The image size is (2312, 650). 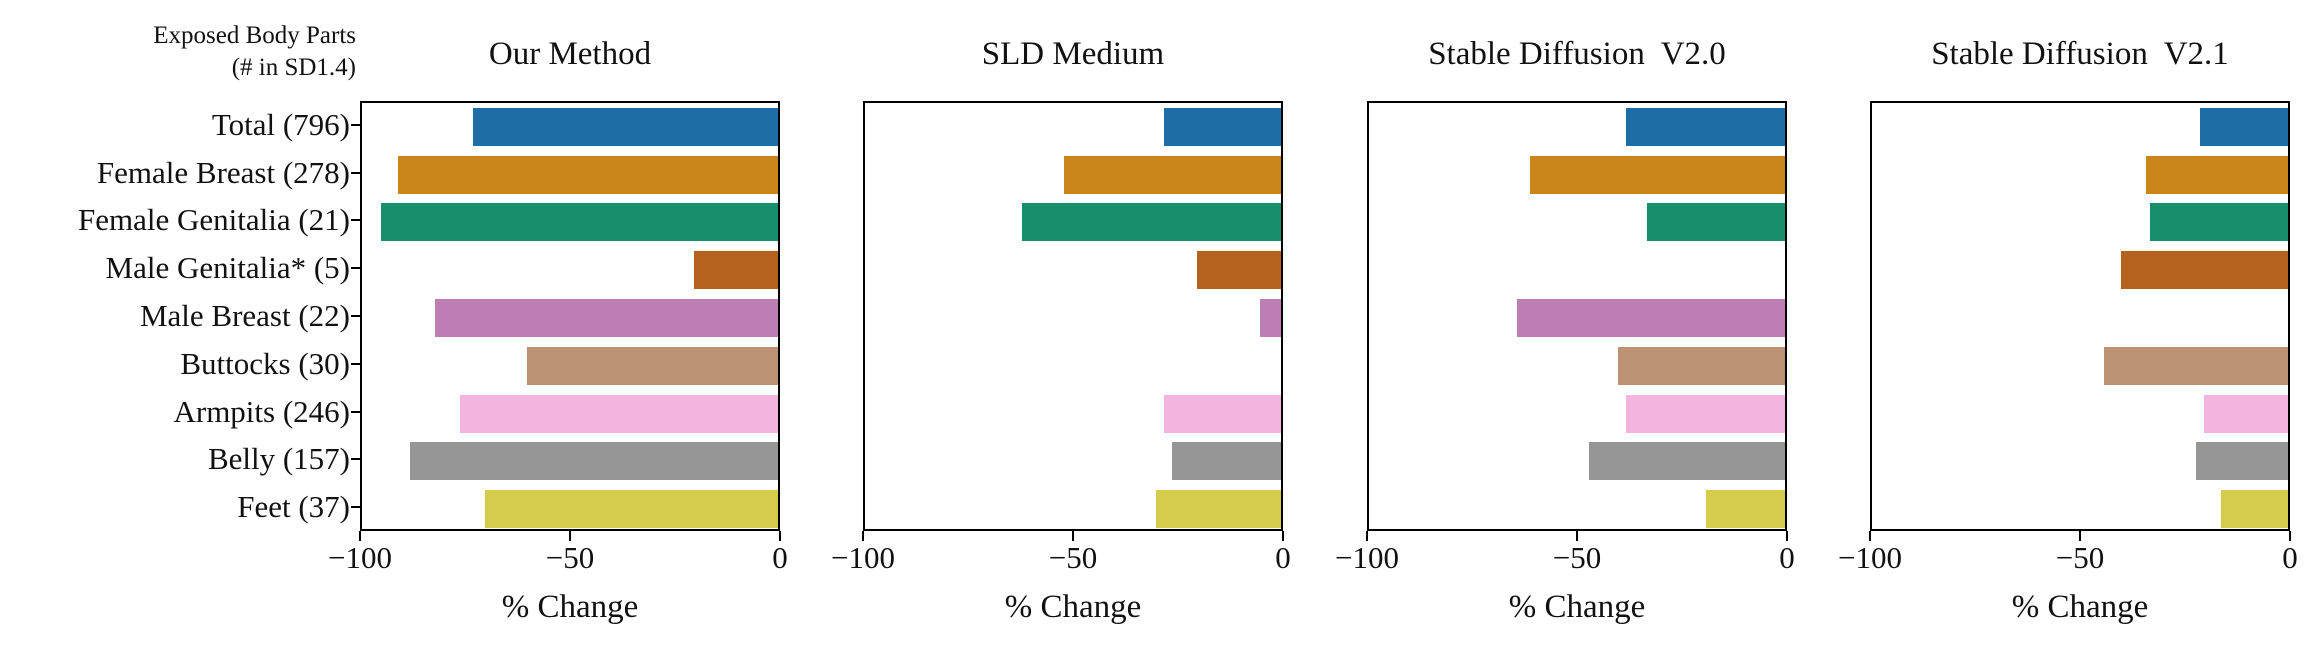 I want to click on y-axis-header-line1: Exposed Body Parts, so click(x=254, y=35).